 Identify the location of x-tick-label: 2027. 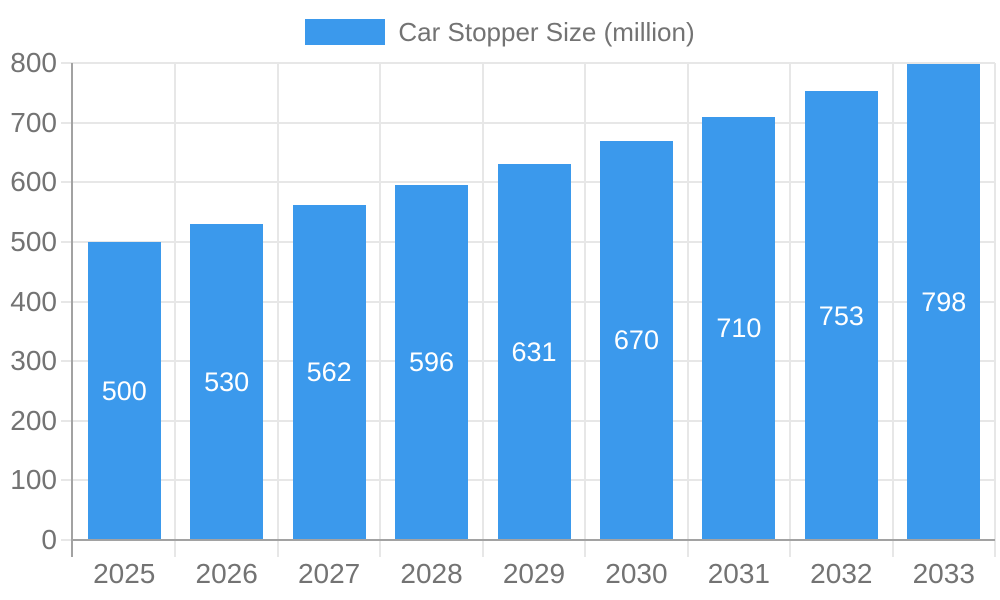
(329, 573).